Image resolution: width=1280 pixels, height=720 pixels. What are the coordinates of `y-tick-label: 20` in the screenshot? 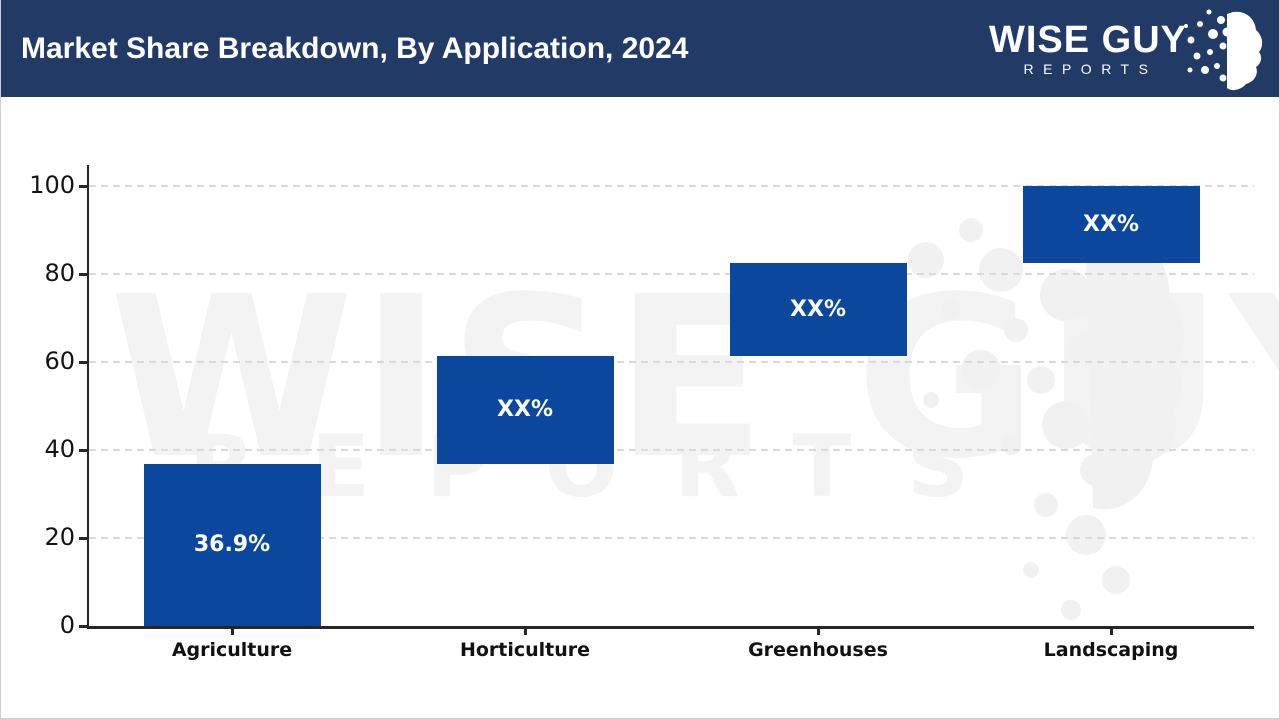 It's located at (59, 537).